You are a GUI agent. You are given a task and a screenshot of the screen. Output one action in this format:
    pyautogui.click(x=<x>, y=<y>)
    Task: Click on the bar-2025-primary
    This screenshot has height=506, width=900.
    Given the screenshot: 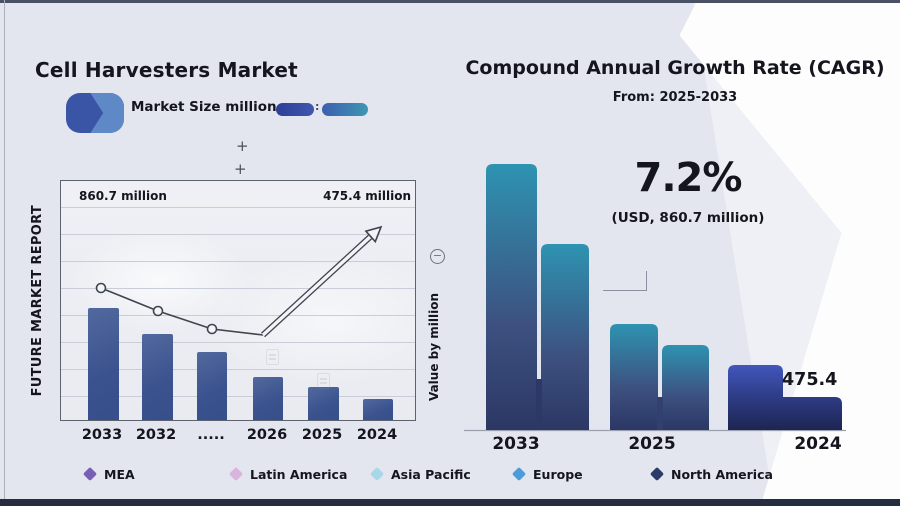 What is the action you would take?
    pyautogui.click(x=634, y=377)
    